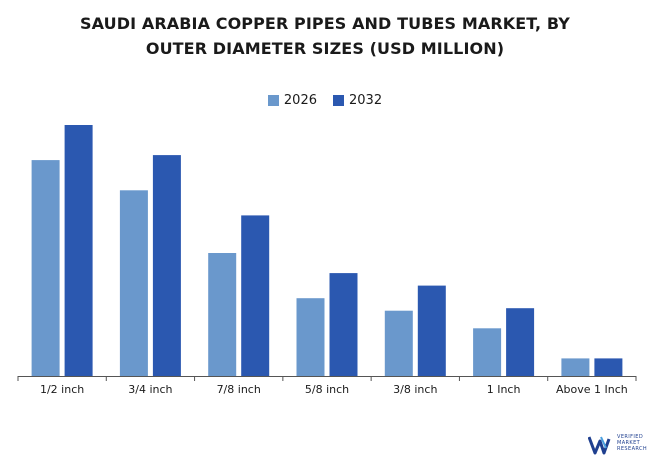  I want to click on logo-text: VERIFIED MARKET RESEARCH, so click(632, 443).